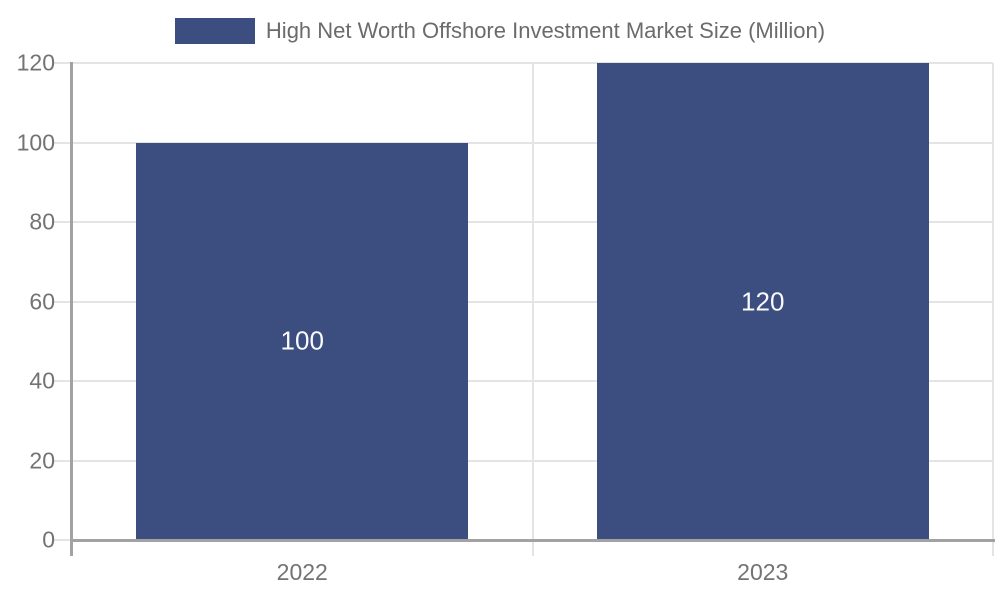 The width and height of the screenshot is (1000, 600). What do you see at coordinates (63, 540) in the screenshot?
I see `y-tick-mark` at bounding box center [63, 540].